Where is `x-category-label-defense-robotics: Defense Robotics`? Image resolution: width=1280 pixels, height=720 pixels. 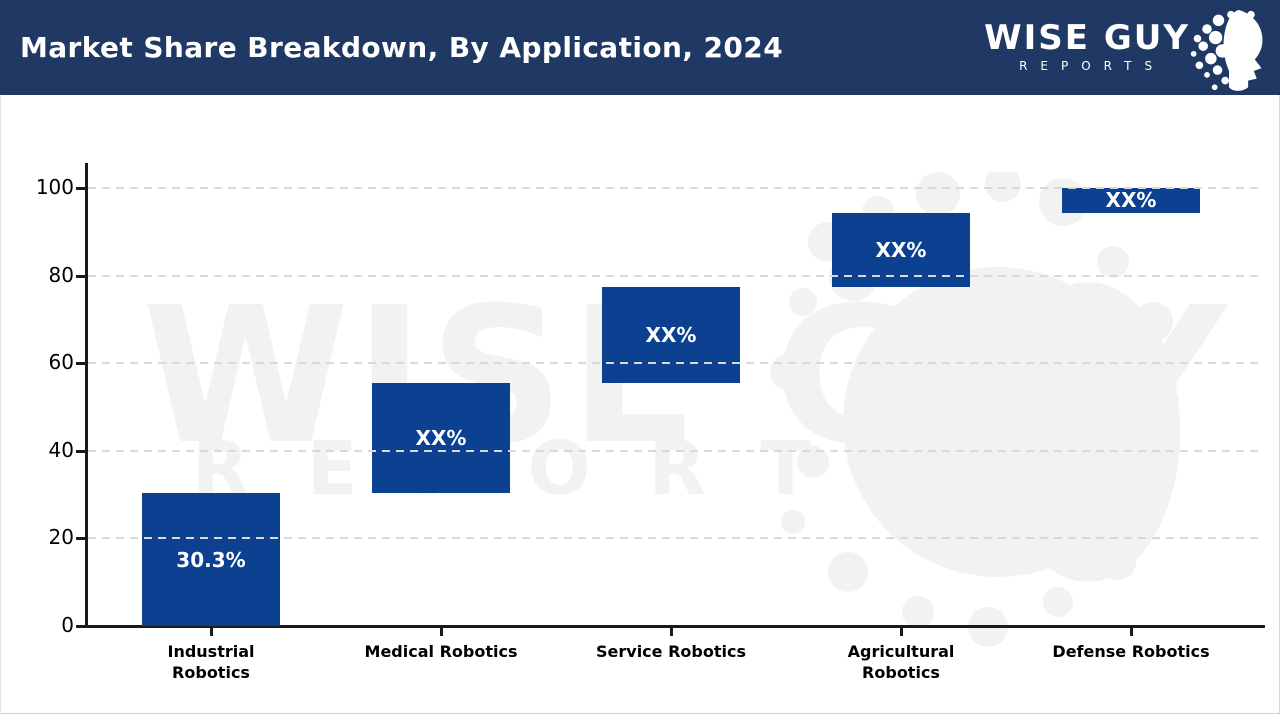
x-category-label-defense-robotics: Defense Robotics is located at coordinates (1131, 651).